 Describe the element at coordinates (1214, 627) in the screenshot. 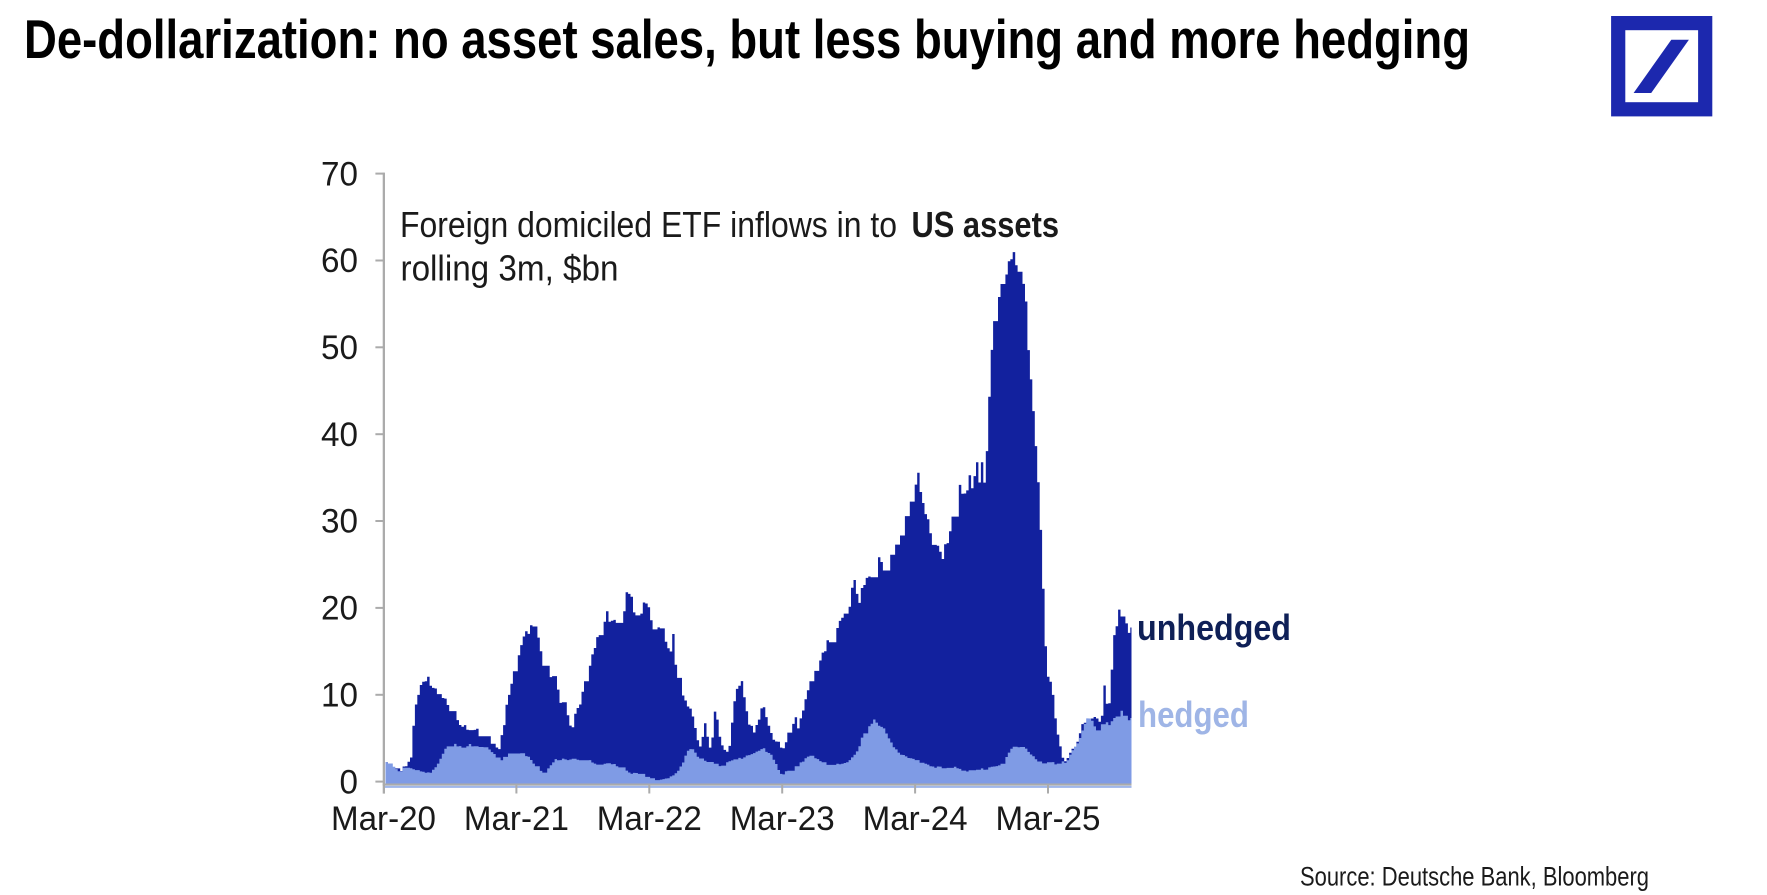

I see `svg-text: unhedged` at that location.